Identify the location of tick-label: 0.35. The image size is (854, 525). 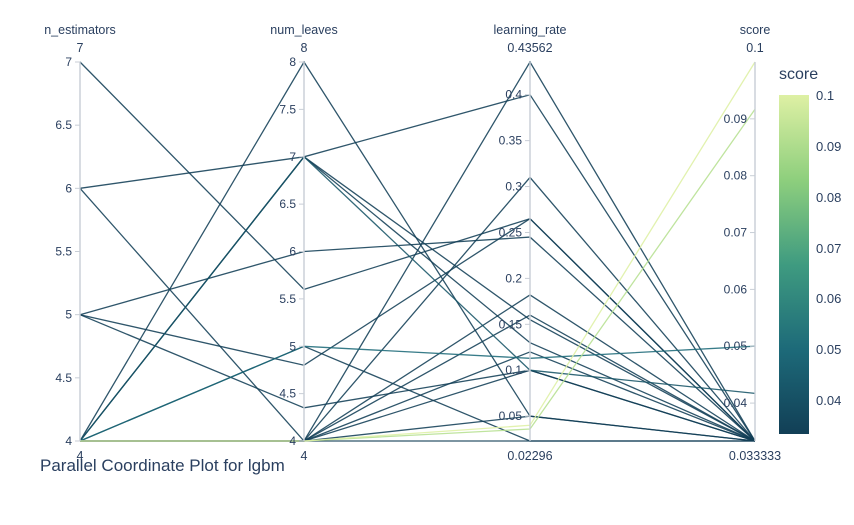
(511, 141).